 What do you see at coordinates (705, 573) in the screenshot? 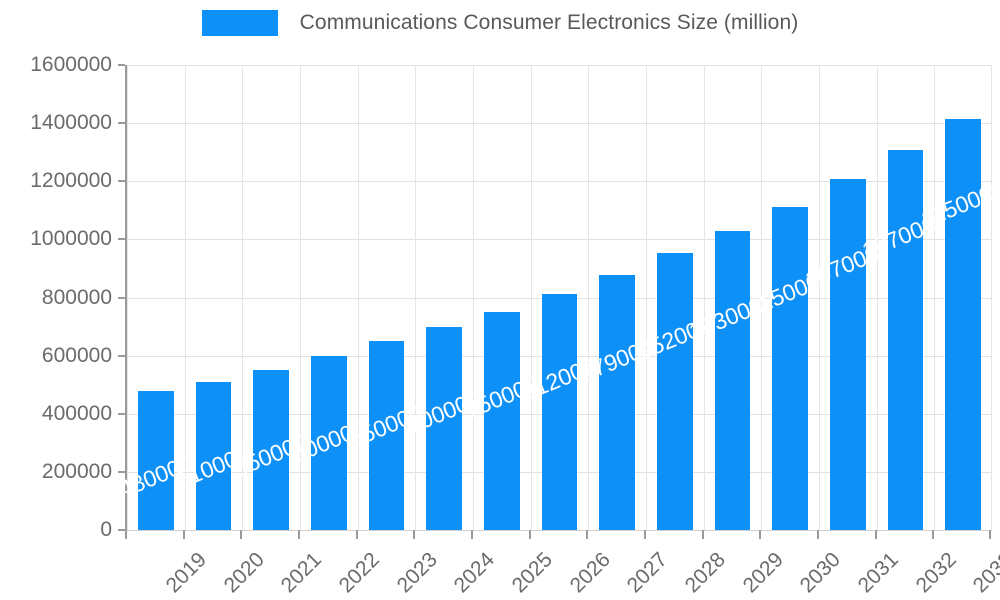
I see `x-axis-tick-label: 2028` at bounding box center [705, 573].